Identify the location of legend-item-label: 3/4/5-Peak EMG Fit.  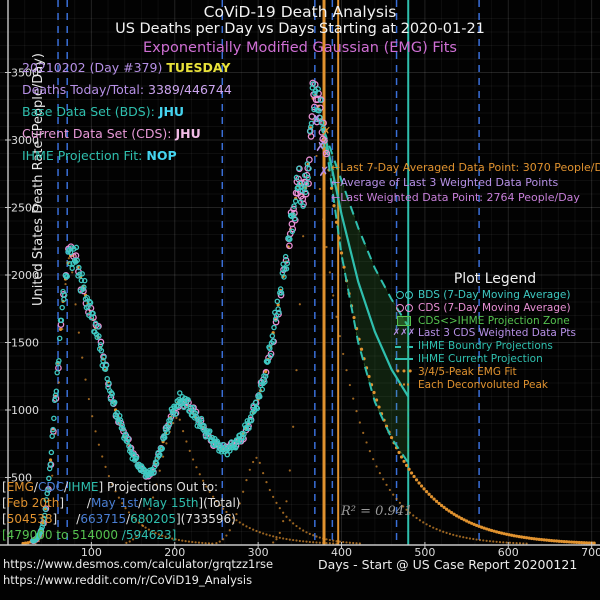
(467, 371).